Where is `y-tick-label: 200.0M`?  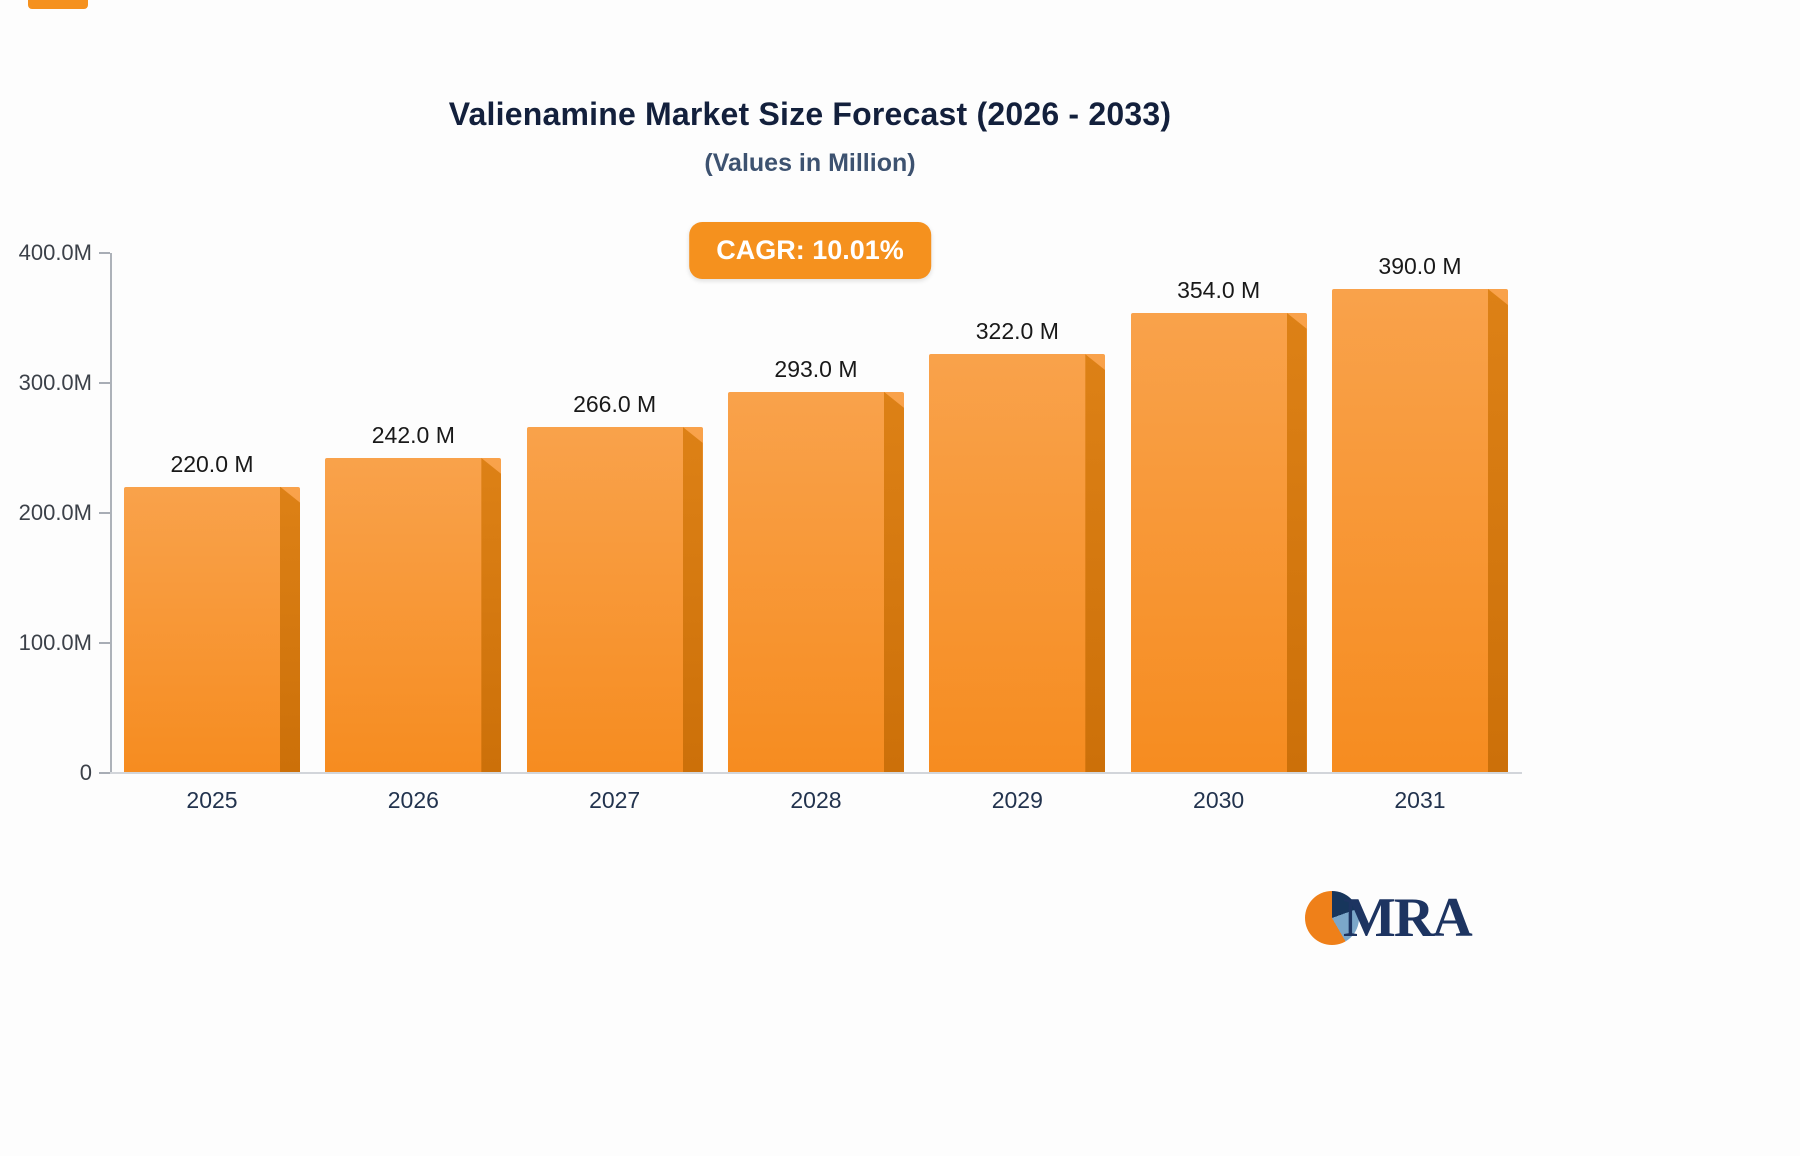 y-tick-label: 200.0M is located at coordinates (55, 512).